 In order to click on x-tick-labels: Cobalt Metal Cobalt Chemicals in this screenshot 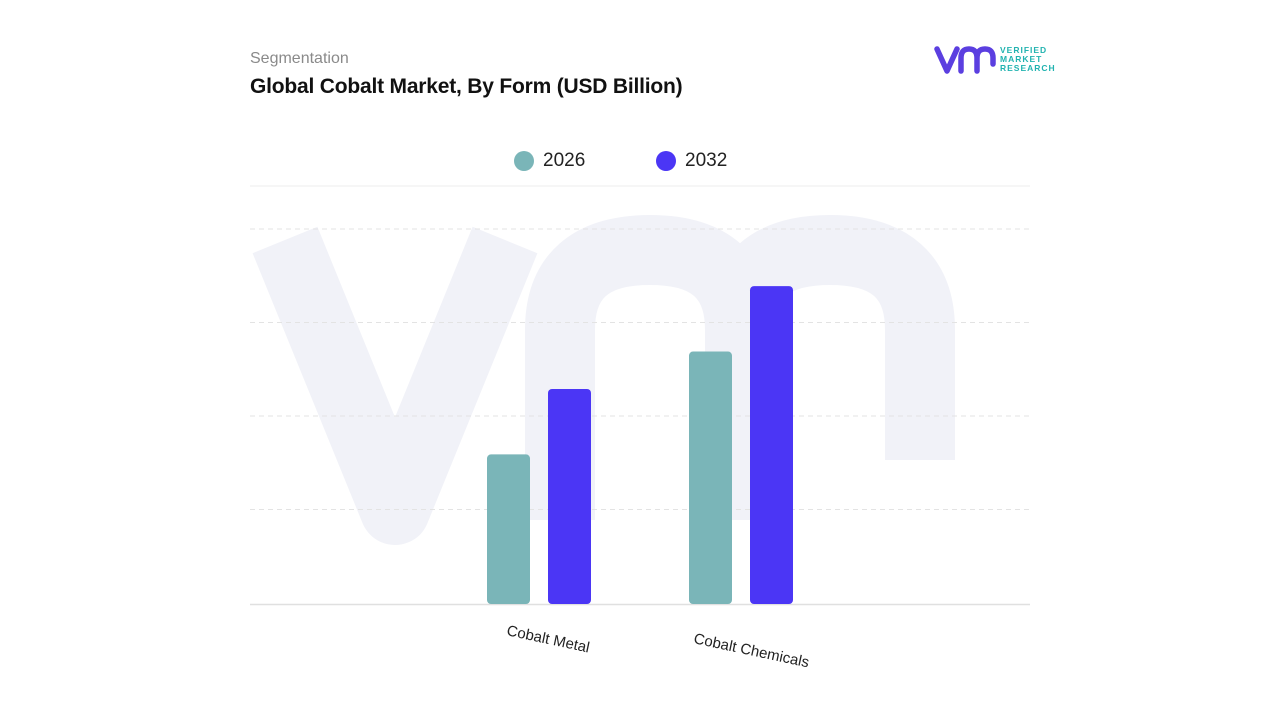, I will do `click(658, 646)`.